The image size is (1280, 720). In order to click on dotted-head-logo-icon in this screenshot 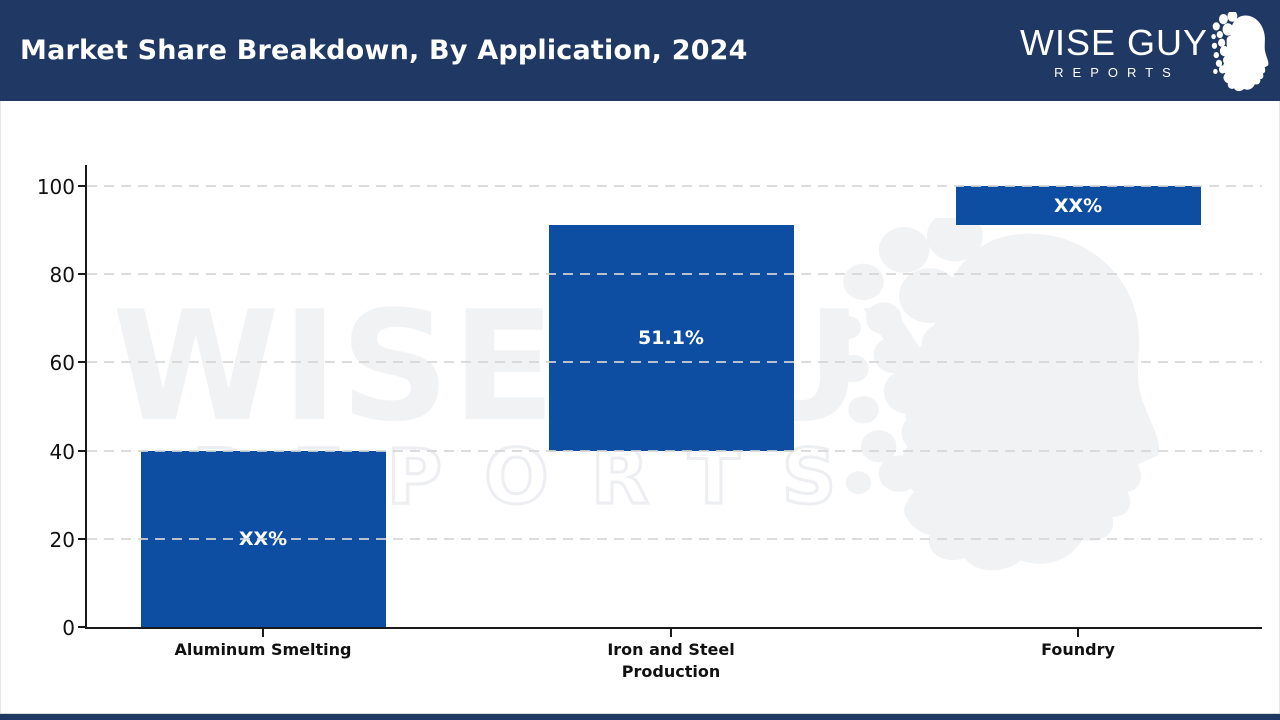, I will do `click(1240, 51)`.